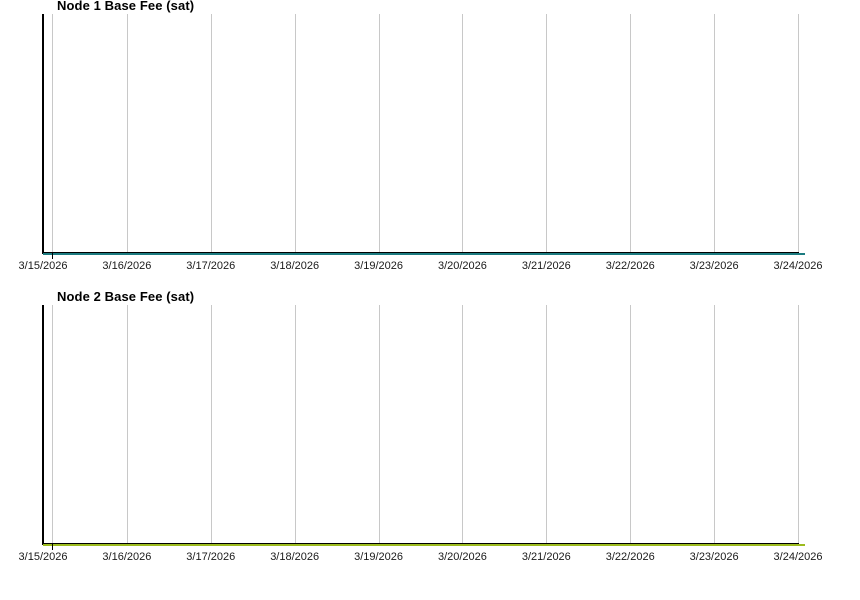 The image size is (860, 600). Describe the element at coordinates (424, 254) in the screenshot. I see `data-series-node-1-base-fee` at that location.